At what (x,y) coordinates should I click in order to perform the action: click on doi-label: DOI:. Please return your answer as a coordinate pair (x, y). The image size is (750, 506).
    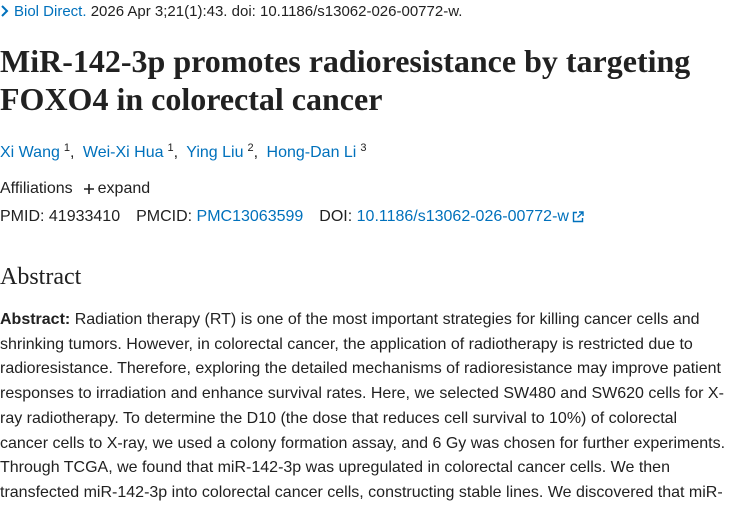
    Looking at the image, I should click on (336, 216).